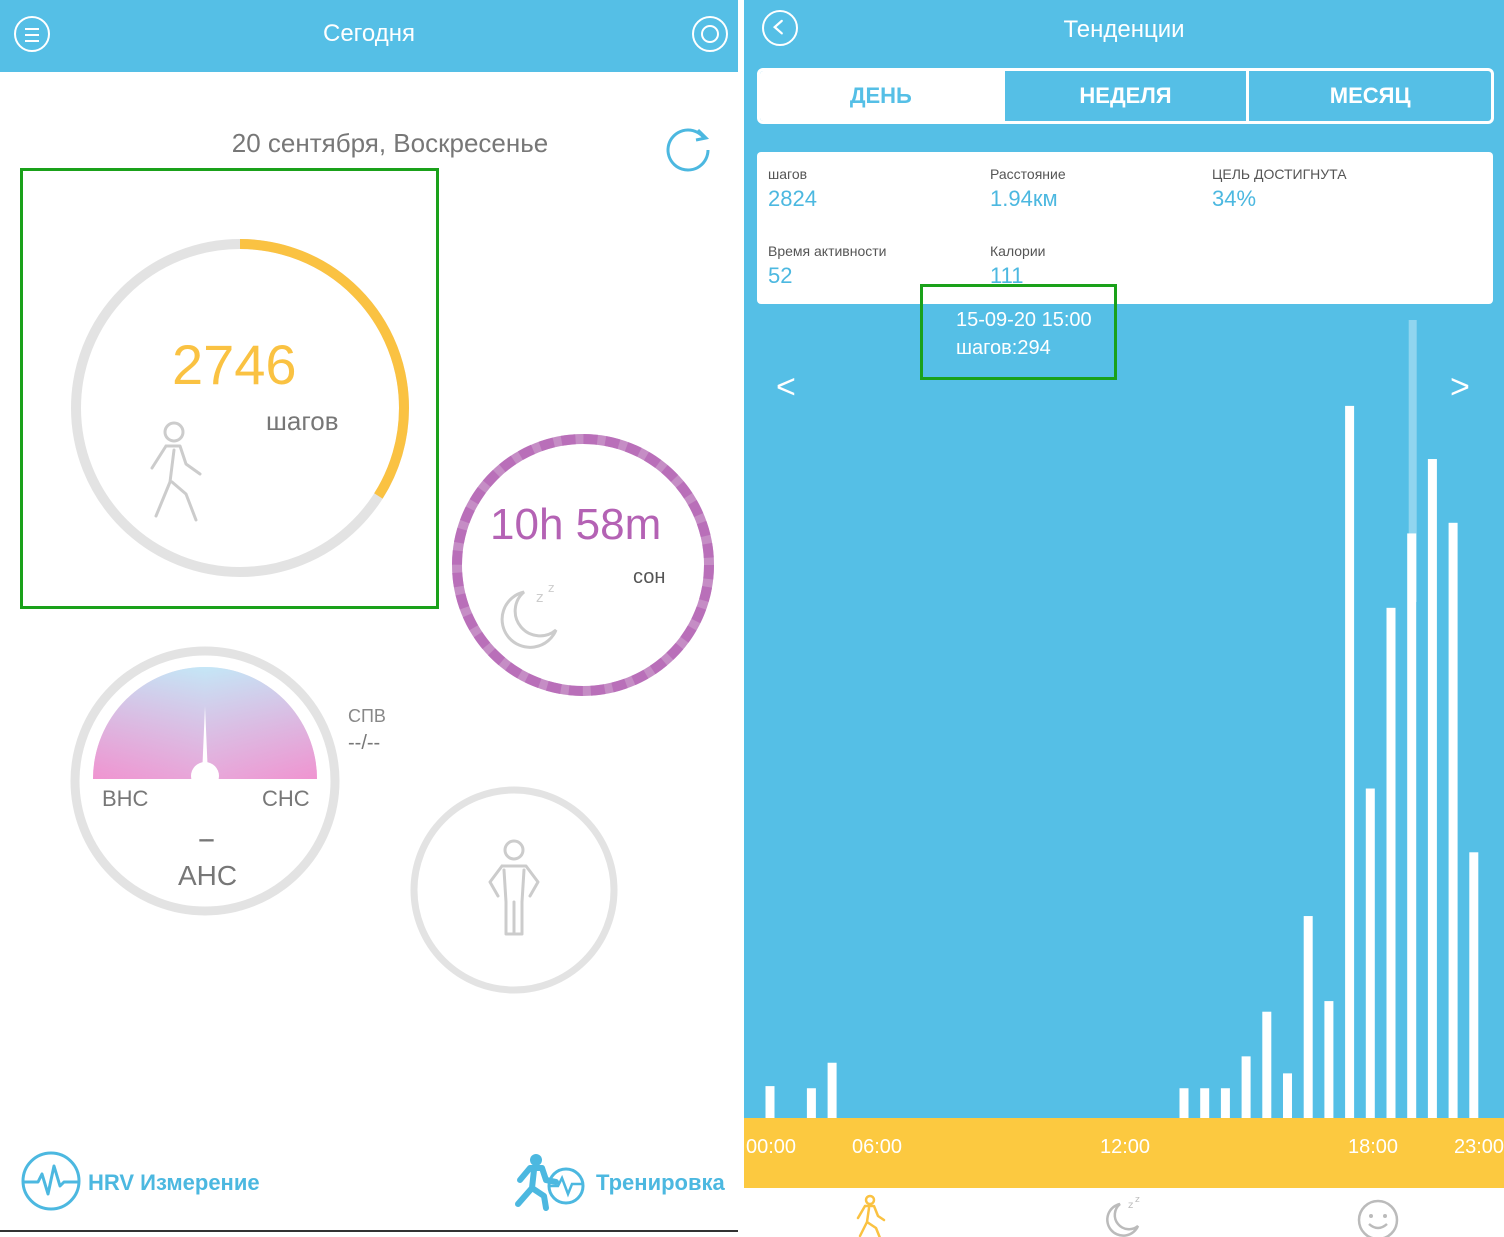 The height and width of the screenshot is (1237, 1504). What do you see at coordinates (1125, 1147) in the screenshot?
I see `x-tick-label: 12:00` at bounding box center [1125, 1147].